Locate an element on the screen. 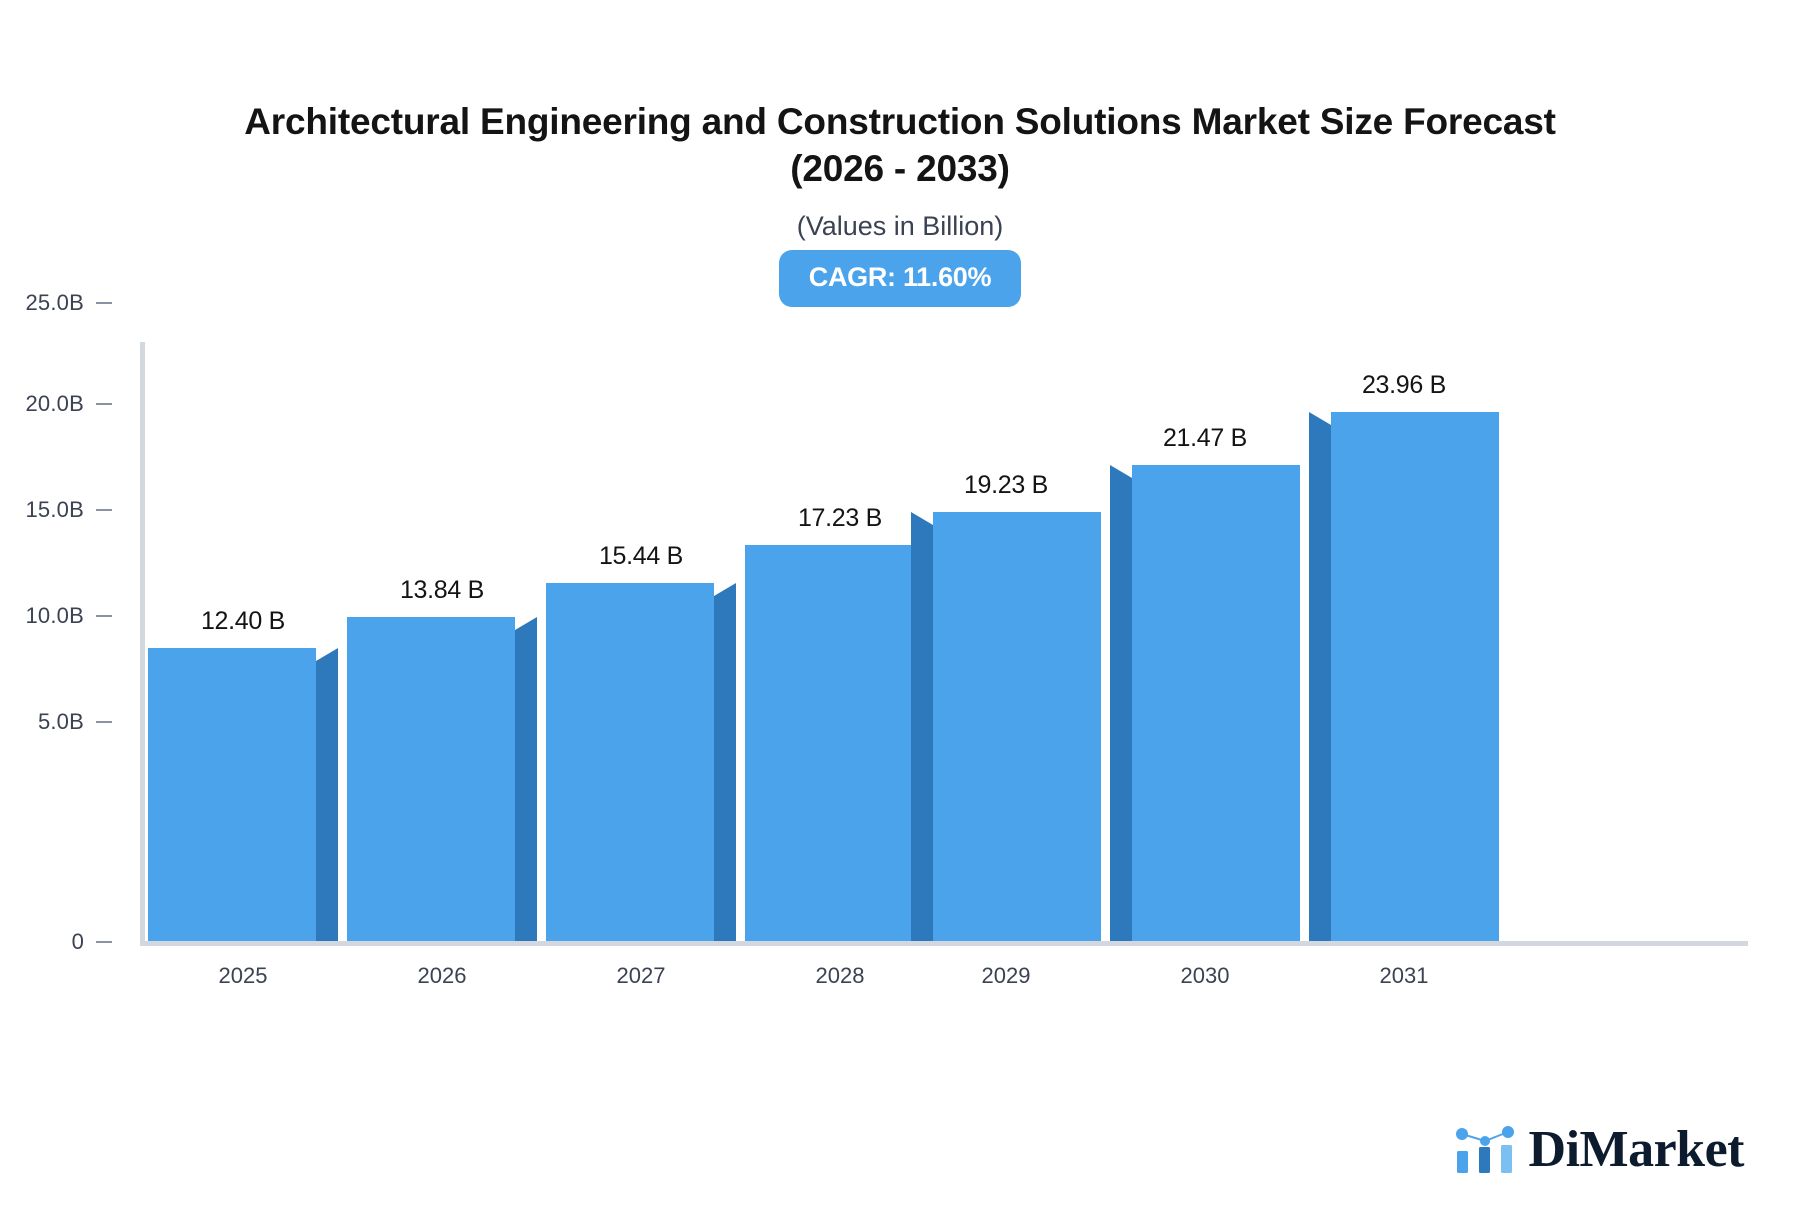 Image resolution: width=1800 pixels, height=1212 pixels. y-axis-tick-5: 5.0B is located at coordinates (56, 721).